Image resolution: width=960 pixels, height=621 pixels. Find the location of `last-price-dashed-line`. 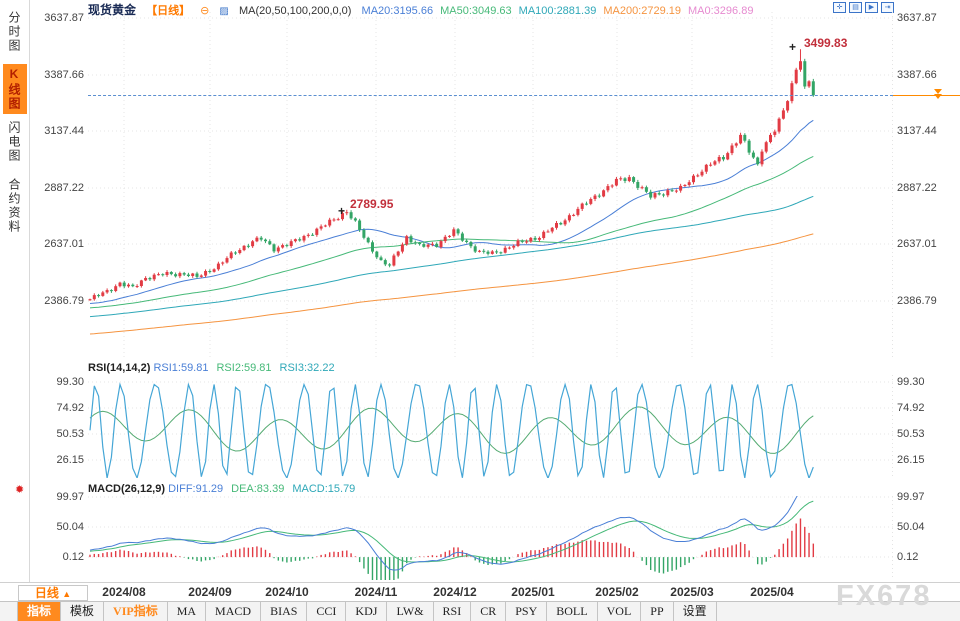

last-price-dashed-line is located at coordinates (490, 95).